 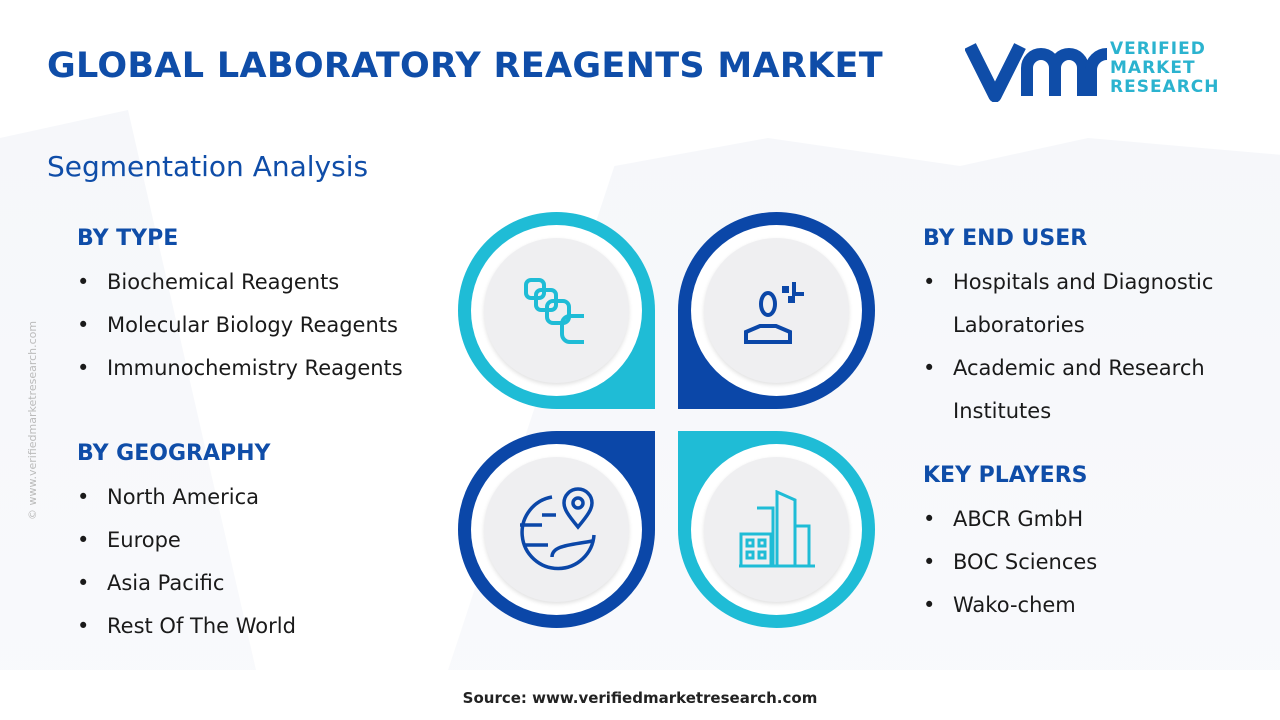 What do you see at coordinates (240, 325) in the screenshot?
I see `list-item: Molecular Biology Reagents` at bounding box center [240, 325].